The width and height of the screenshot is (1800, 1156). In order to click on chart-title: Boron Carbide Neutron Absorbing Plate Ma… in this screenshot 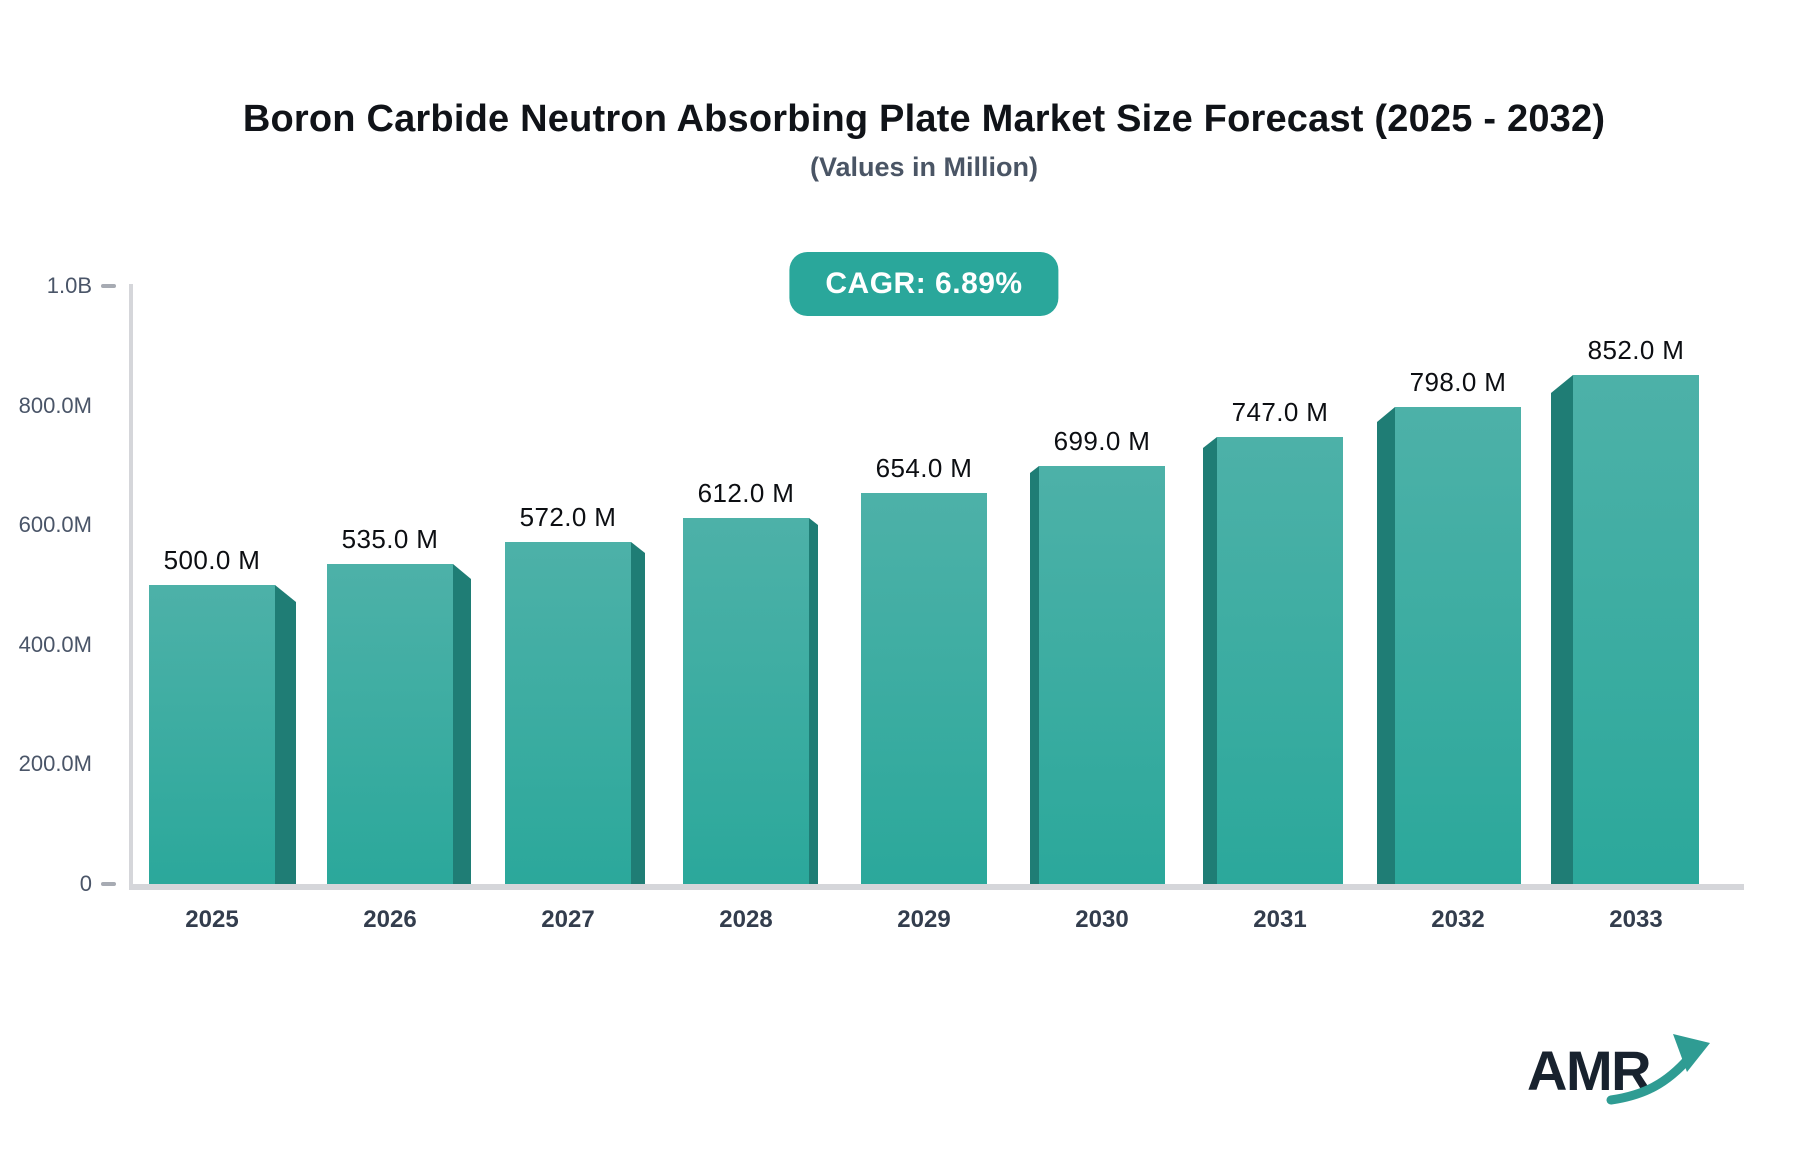, I will do `click(924, 119)`.